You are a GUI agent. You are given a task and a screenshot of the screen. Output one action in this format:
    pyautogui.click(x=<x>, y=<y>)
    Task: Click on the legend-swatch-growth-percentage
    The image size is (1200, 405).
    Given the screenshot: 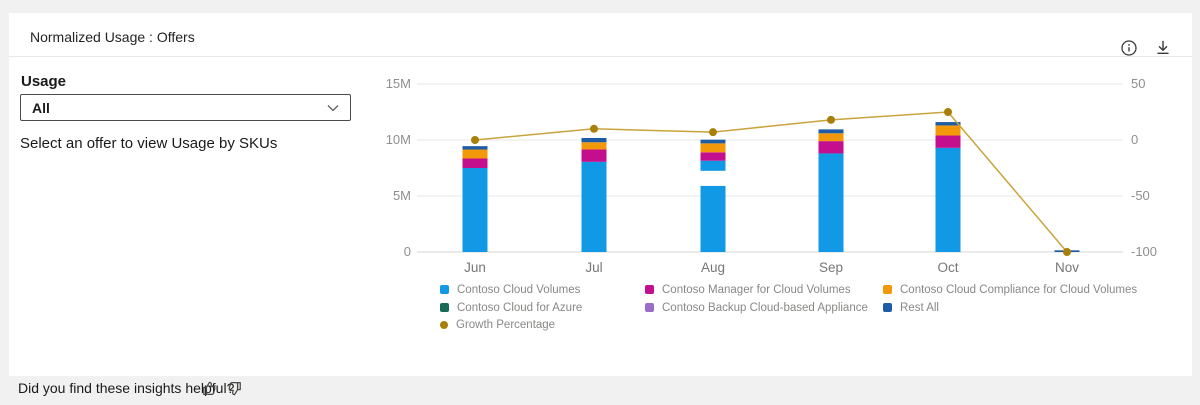 What is the action you would take?
    pyautogui.click(x=444, y=324)
    